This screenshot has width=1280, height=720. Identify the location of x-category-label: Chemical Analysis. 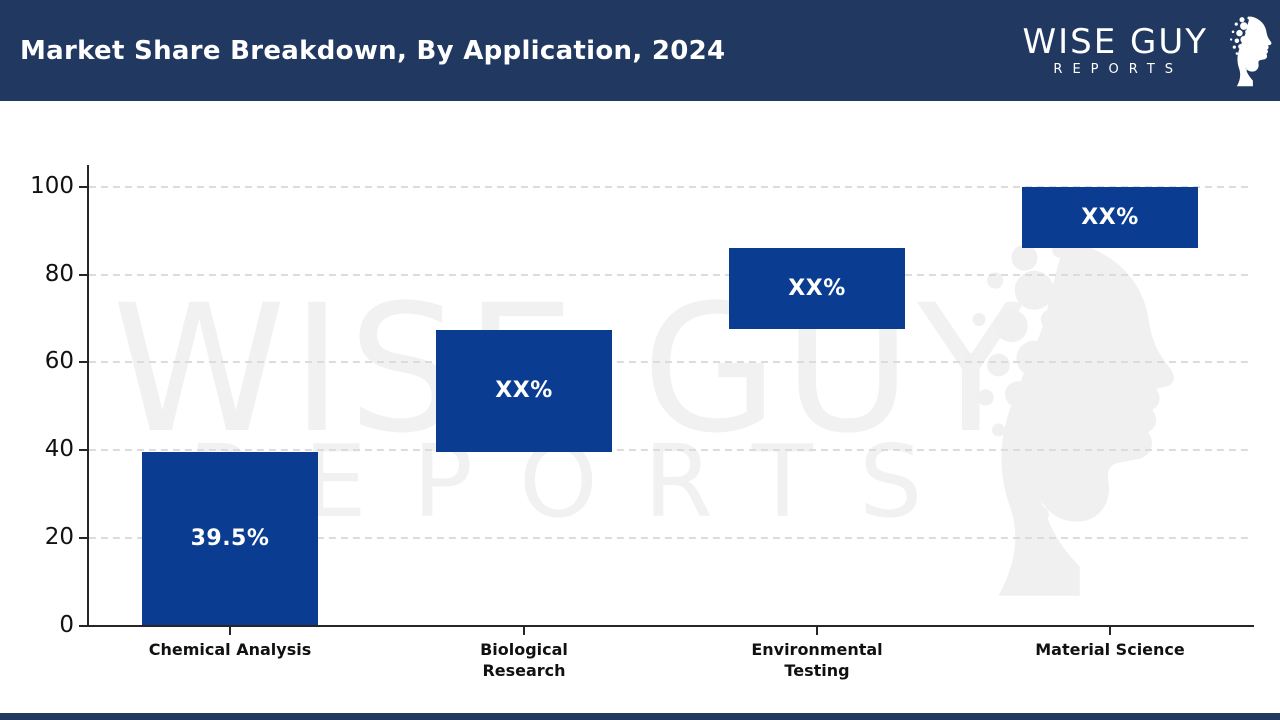
(230, 649).